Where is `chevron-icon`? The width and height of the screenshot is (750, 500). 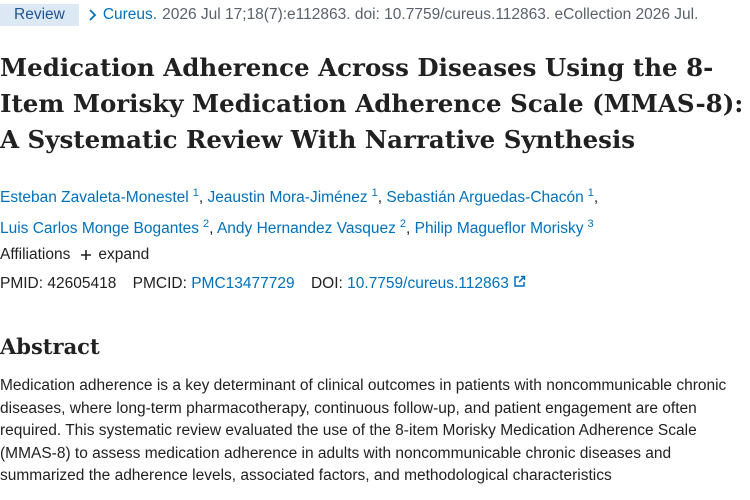
chevron-icon is located at coordinates (93, 15).